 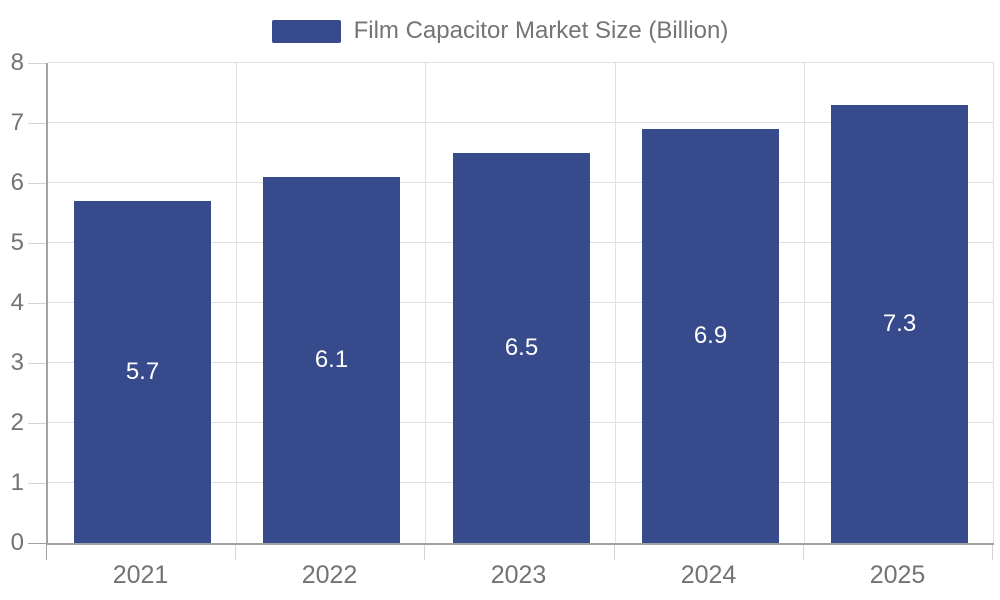 What do you see at coordinates (17, 242) in the screenshot?
I see `y-tick-label: 5` at bounding box center [17, 242].